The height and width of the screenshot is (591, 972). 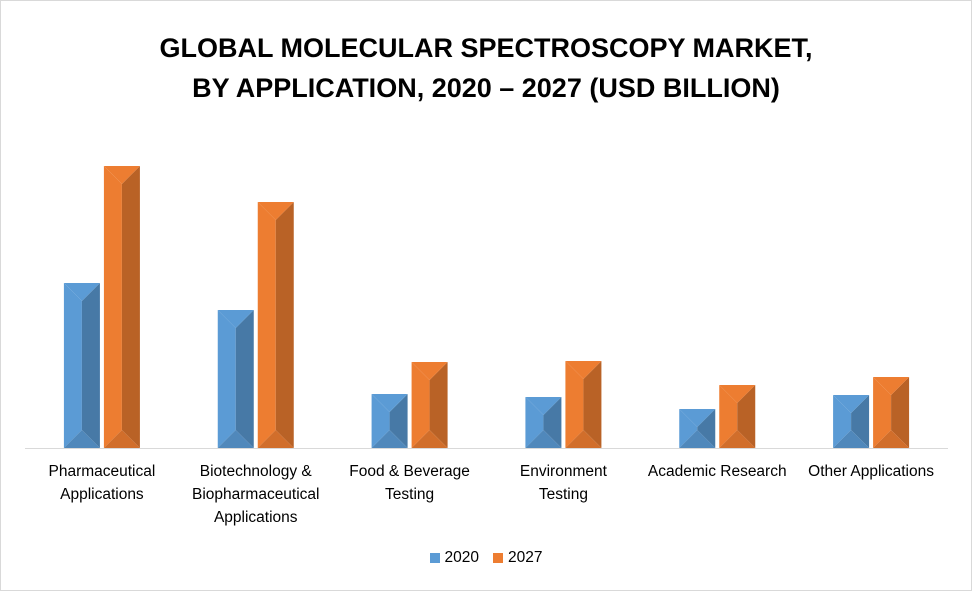 I want to click on category-label-line: Academic Research, so click(x=717, y=471).